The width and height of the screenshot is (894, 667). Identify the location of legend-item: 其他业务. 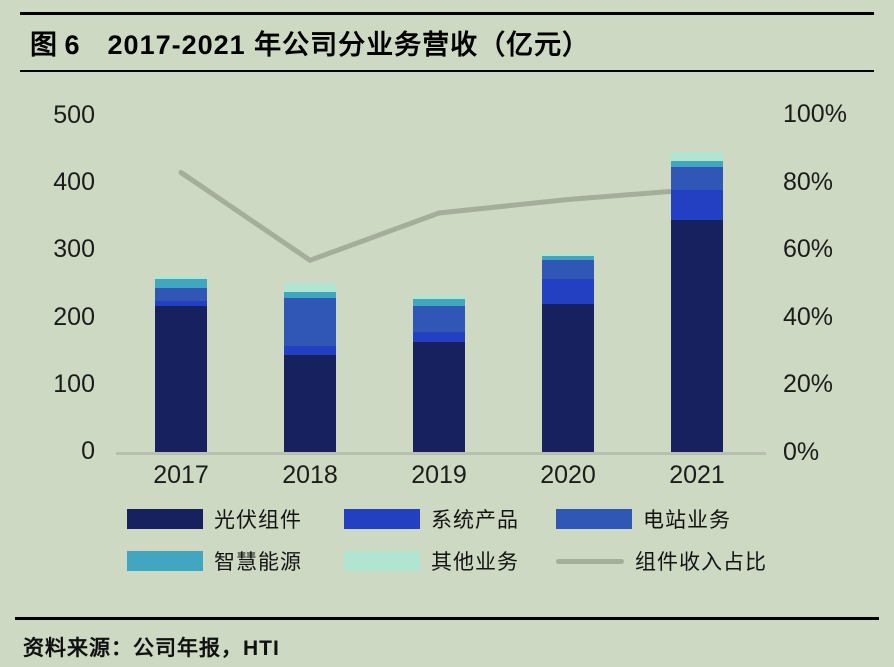
(431, 561).